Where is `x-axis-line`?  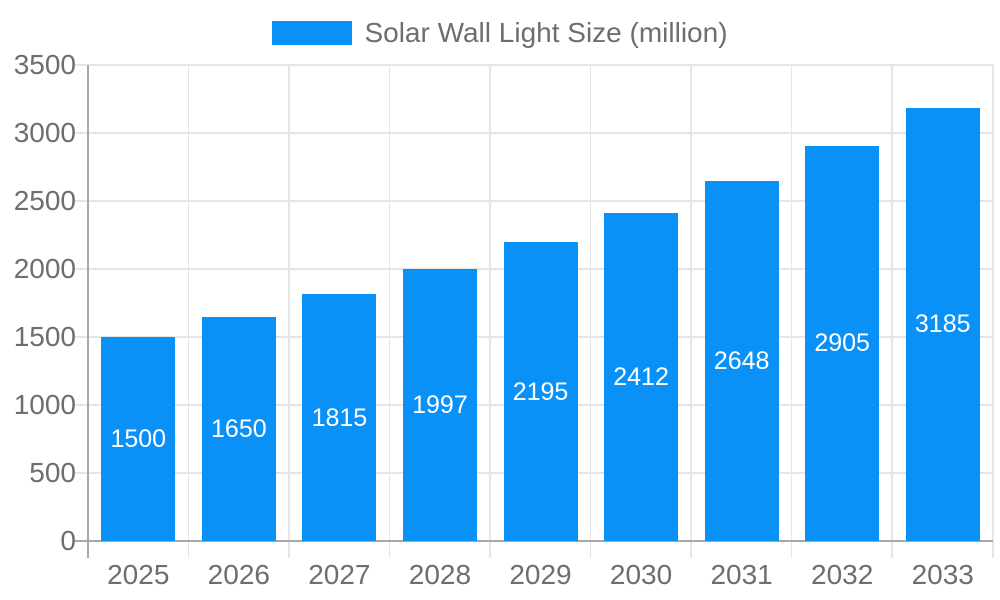
x-axis-line is located at coordinates (534, 541).